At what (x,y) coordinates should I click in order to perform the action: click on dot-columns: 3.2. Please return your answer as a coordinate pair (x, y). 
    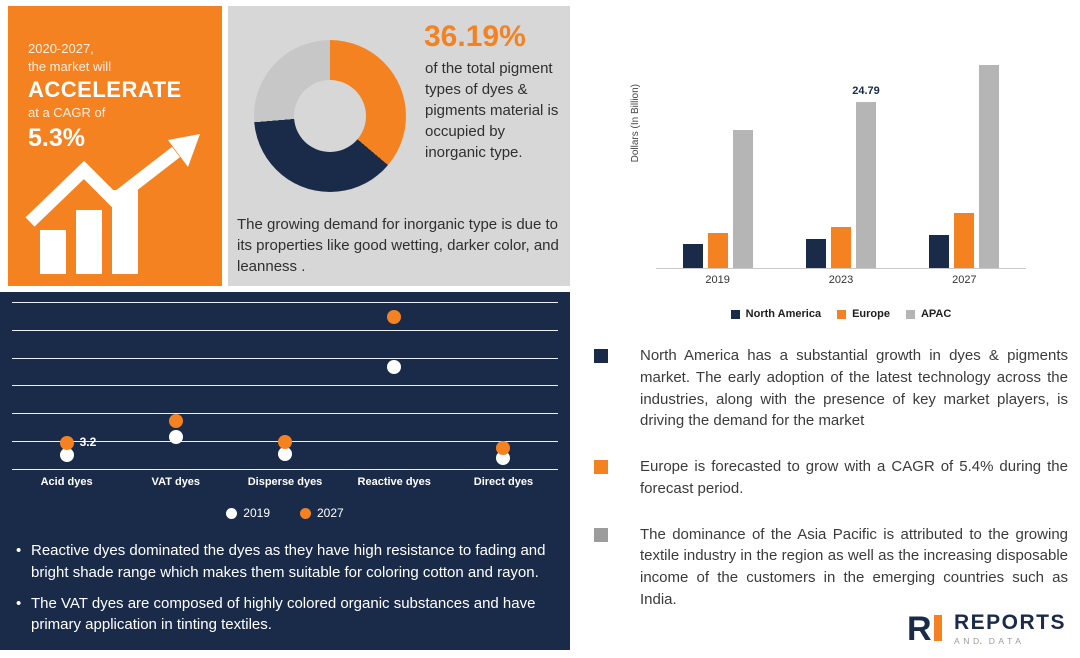
    Looking at the image, I should click on (285, 386).